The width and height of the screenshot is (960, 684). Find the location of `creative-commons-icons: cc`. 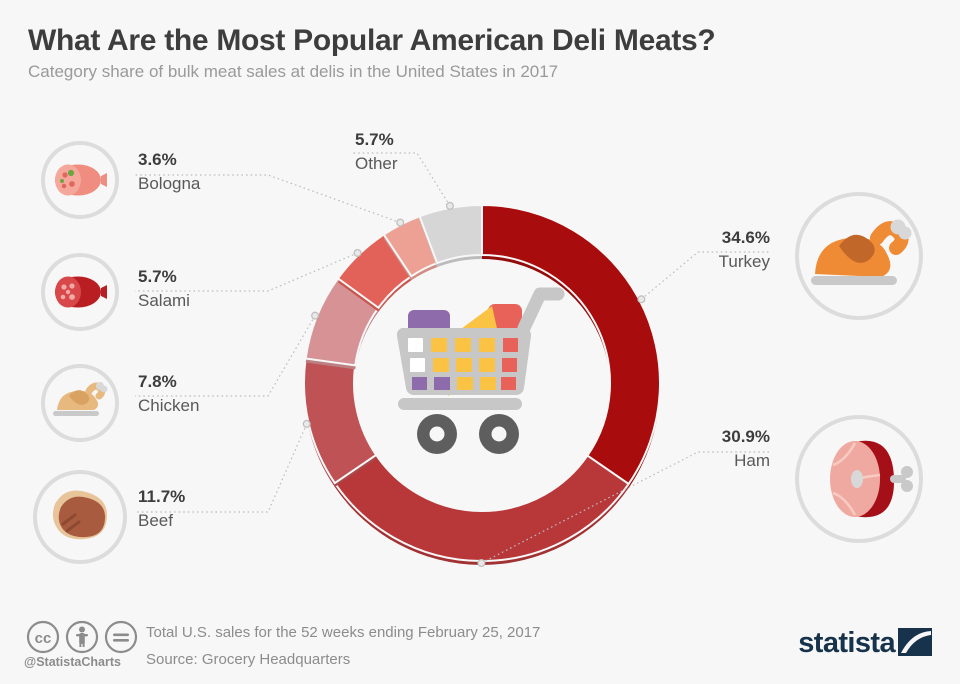

creative-commons-icons: cc is located at coordinates (82, 637).